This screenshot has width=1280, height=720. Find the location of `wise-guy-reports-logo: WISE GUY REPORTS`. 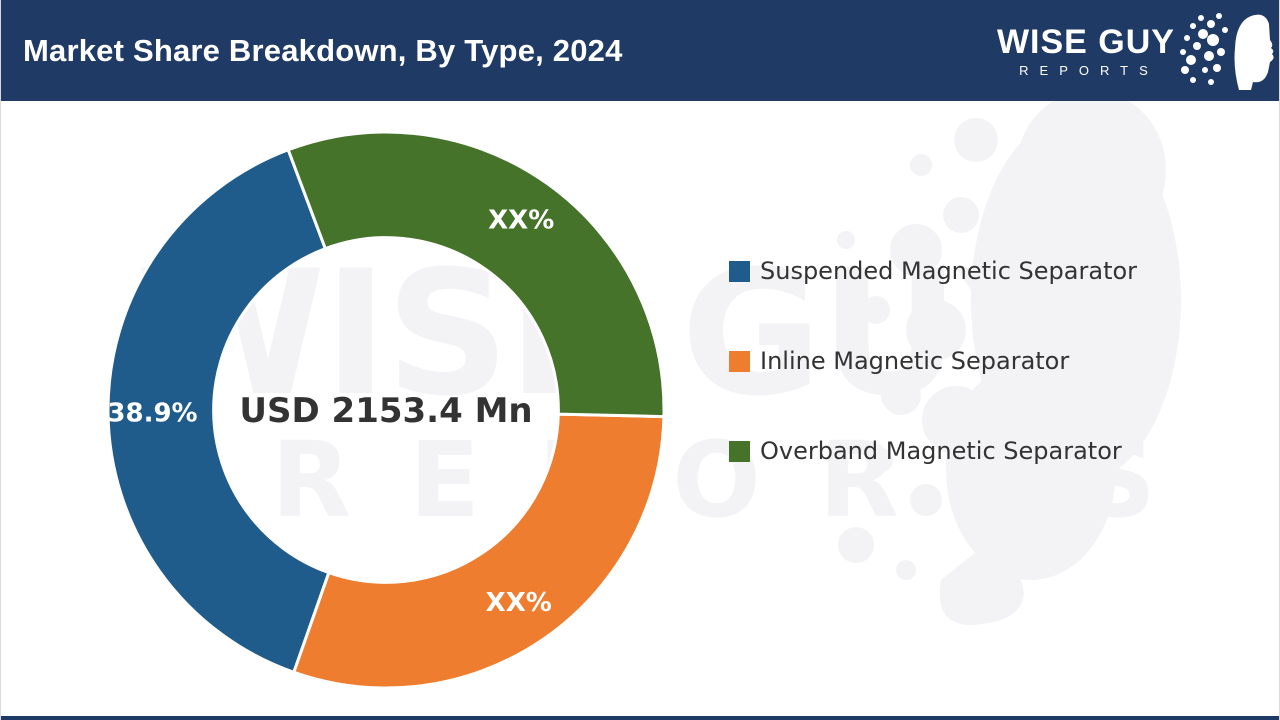

wise-guy-reports-logo: WISE GUY REPORTS is located at coordinates (1136, 50).